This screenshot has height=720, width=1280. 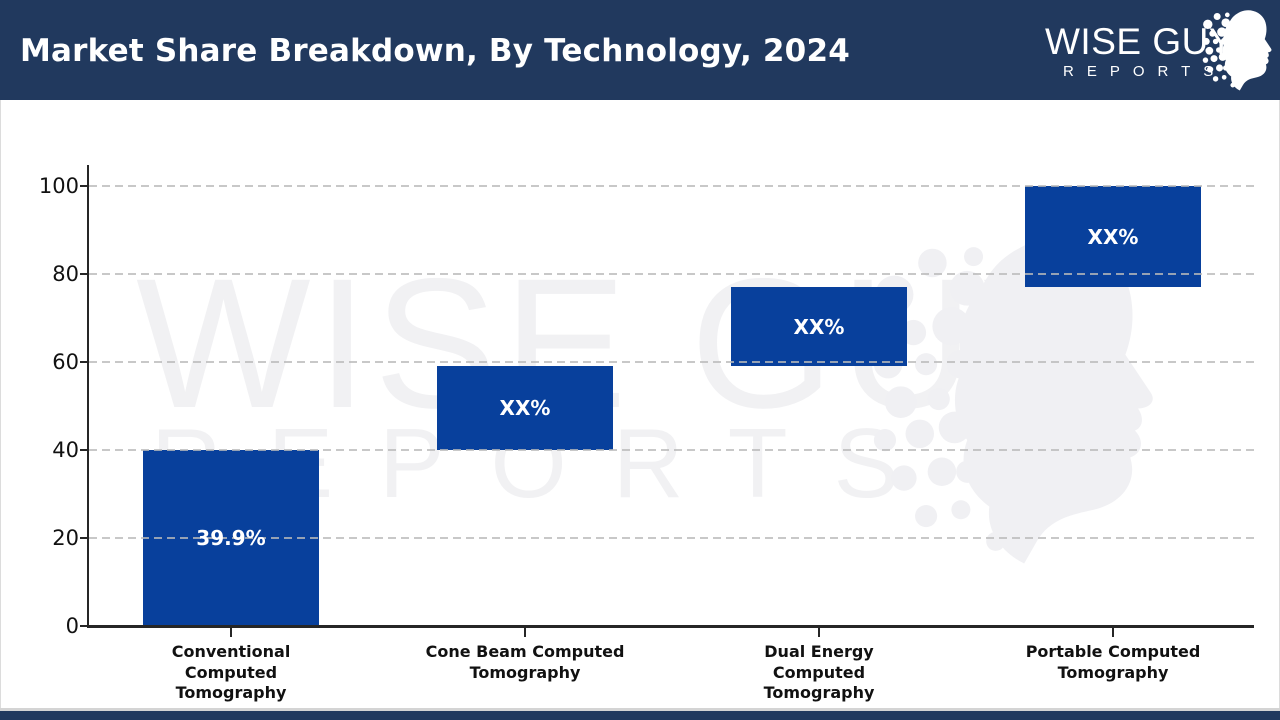 What do you see at coordinates (65, 274) in the screenshot?
I see `y-tick-label: 80` at bounding box center [65, 274].